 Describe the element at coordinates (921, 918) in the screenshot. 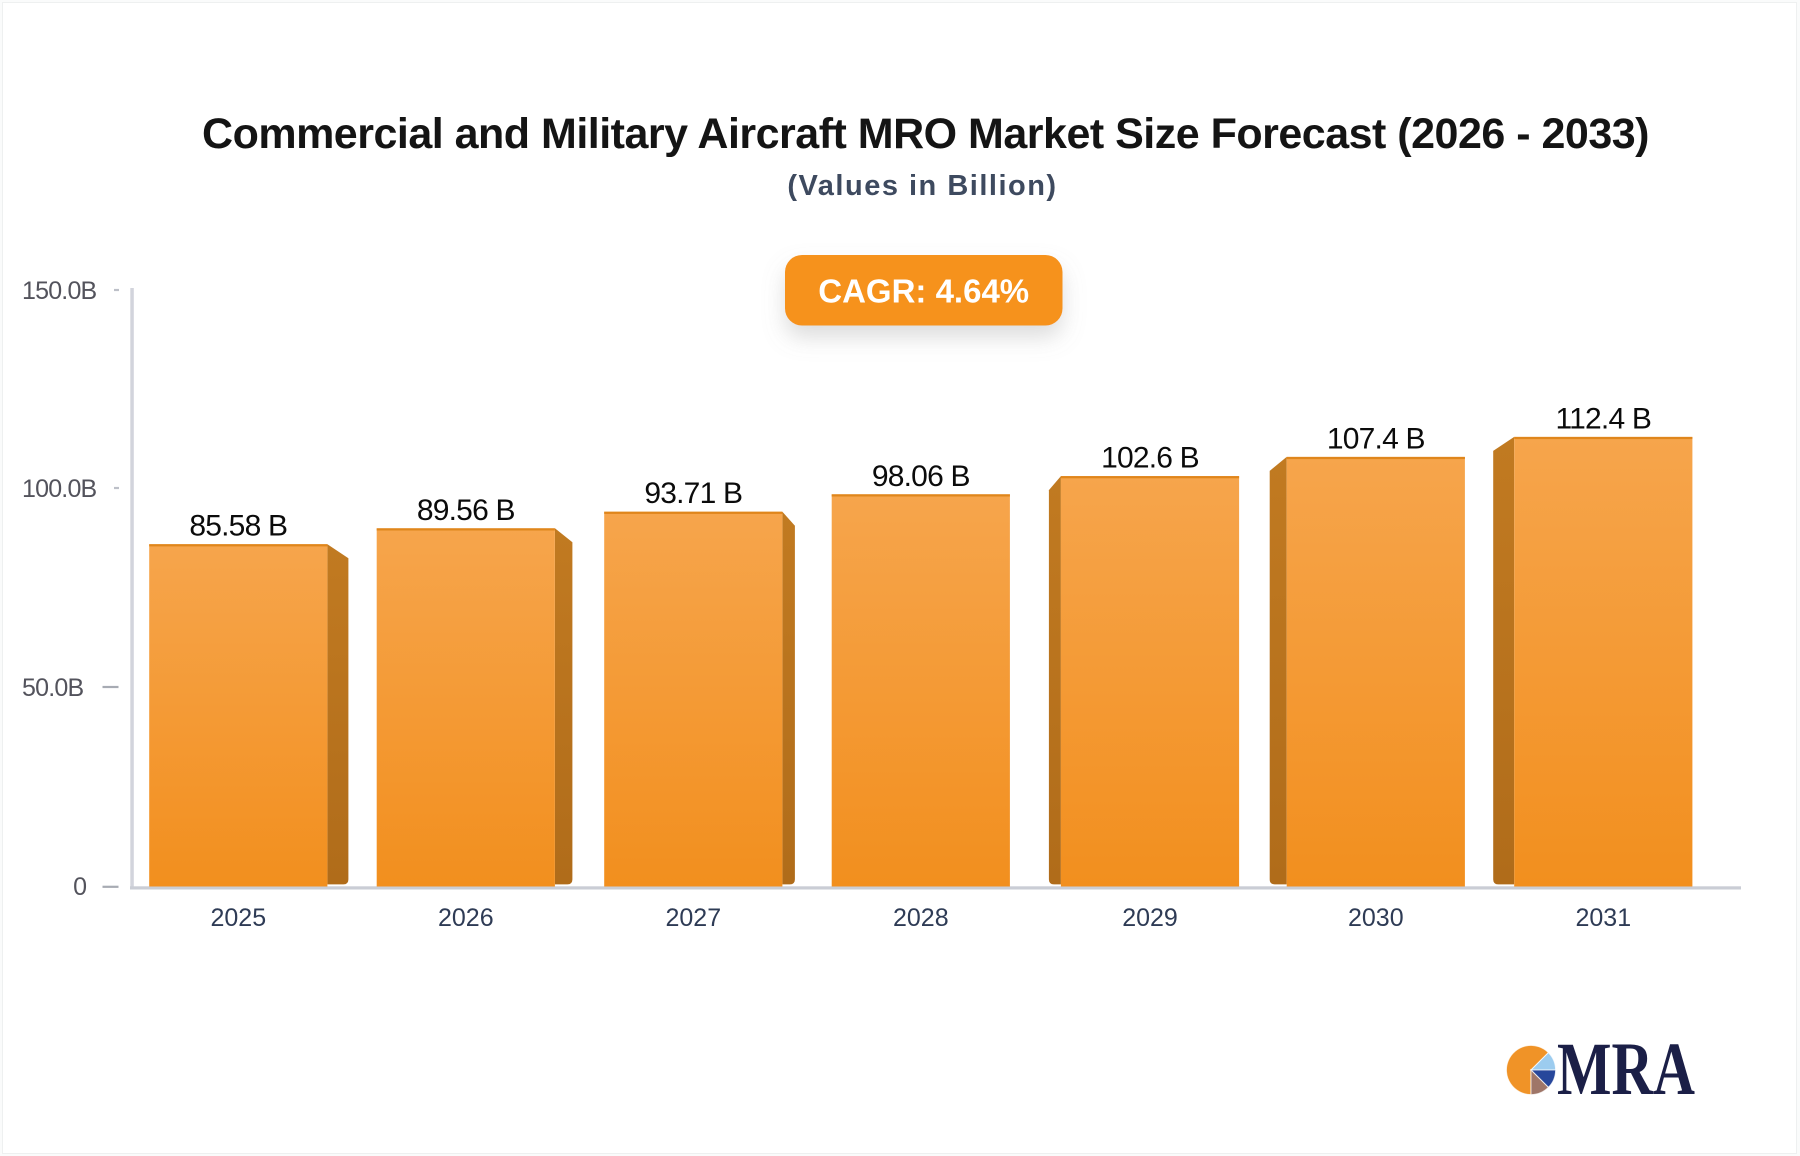

I see `svg-text: 2028` at that location.